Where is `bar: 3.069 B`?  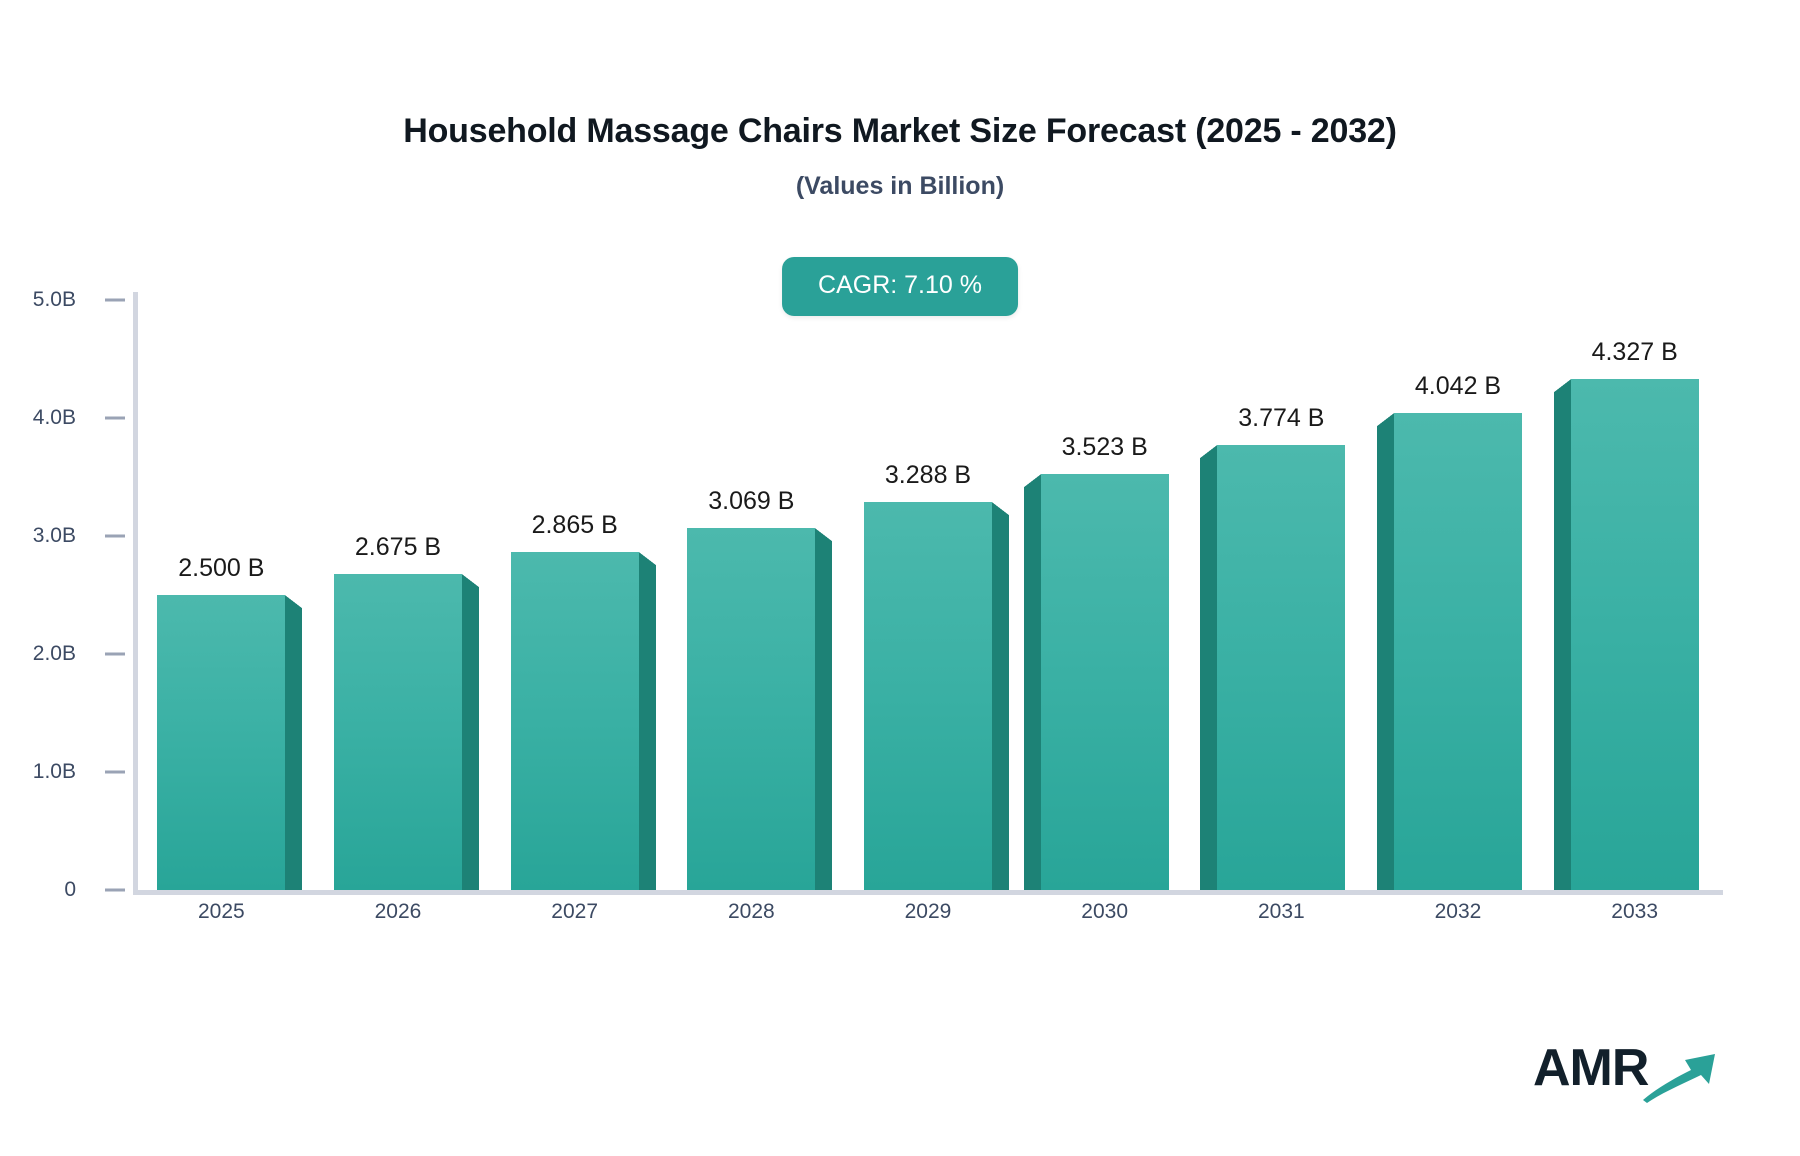 bar: 3.069 B is located at coordinates (760, 688).